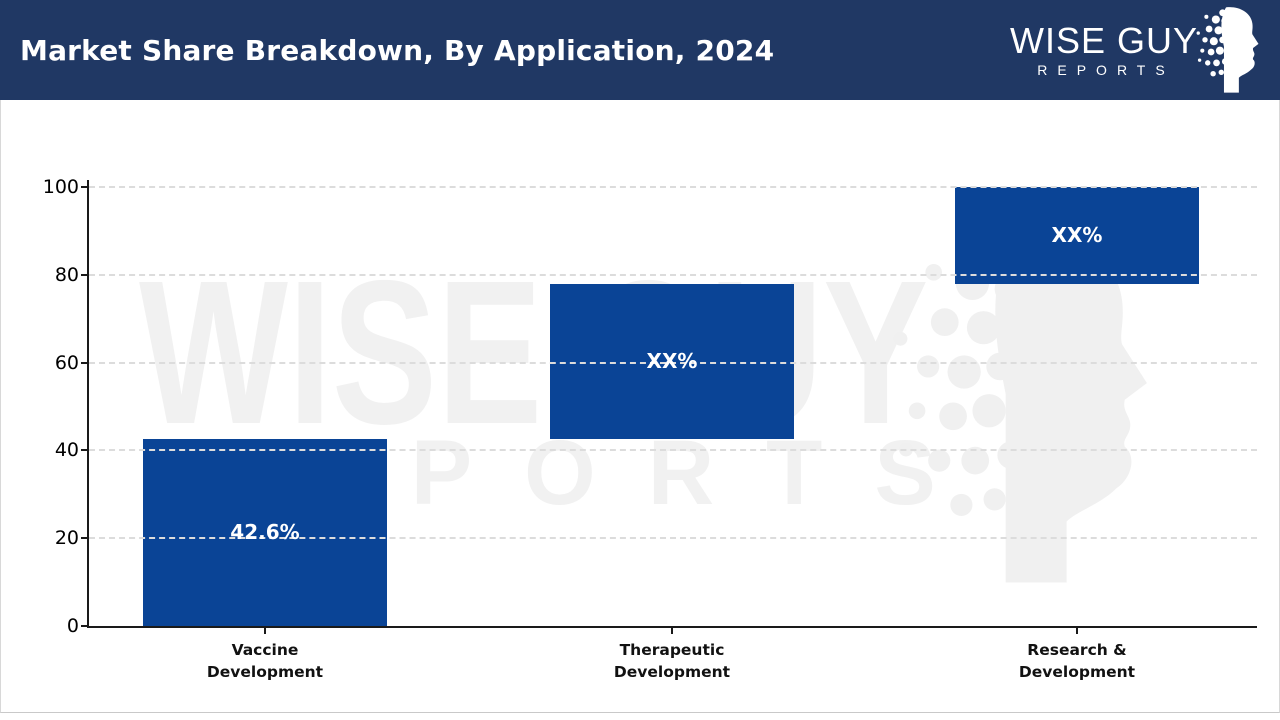  I want to click on x-axis-category-label-therapeutic-development: Therapeutic Development, so click(672, 661).